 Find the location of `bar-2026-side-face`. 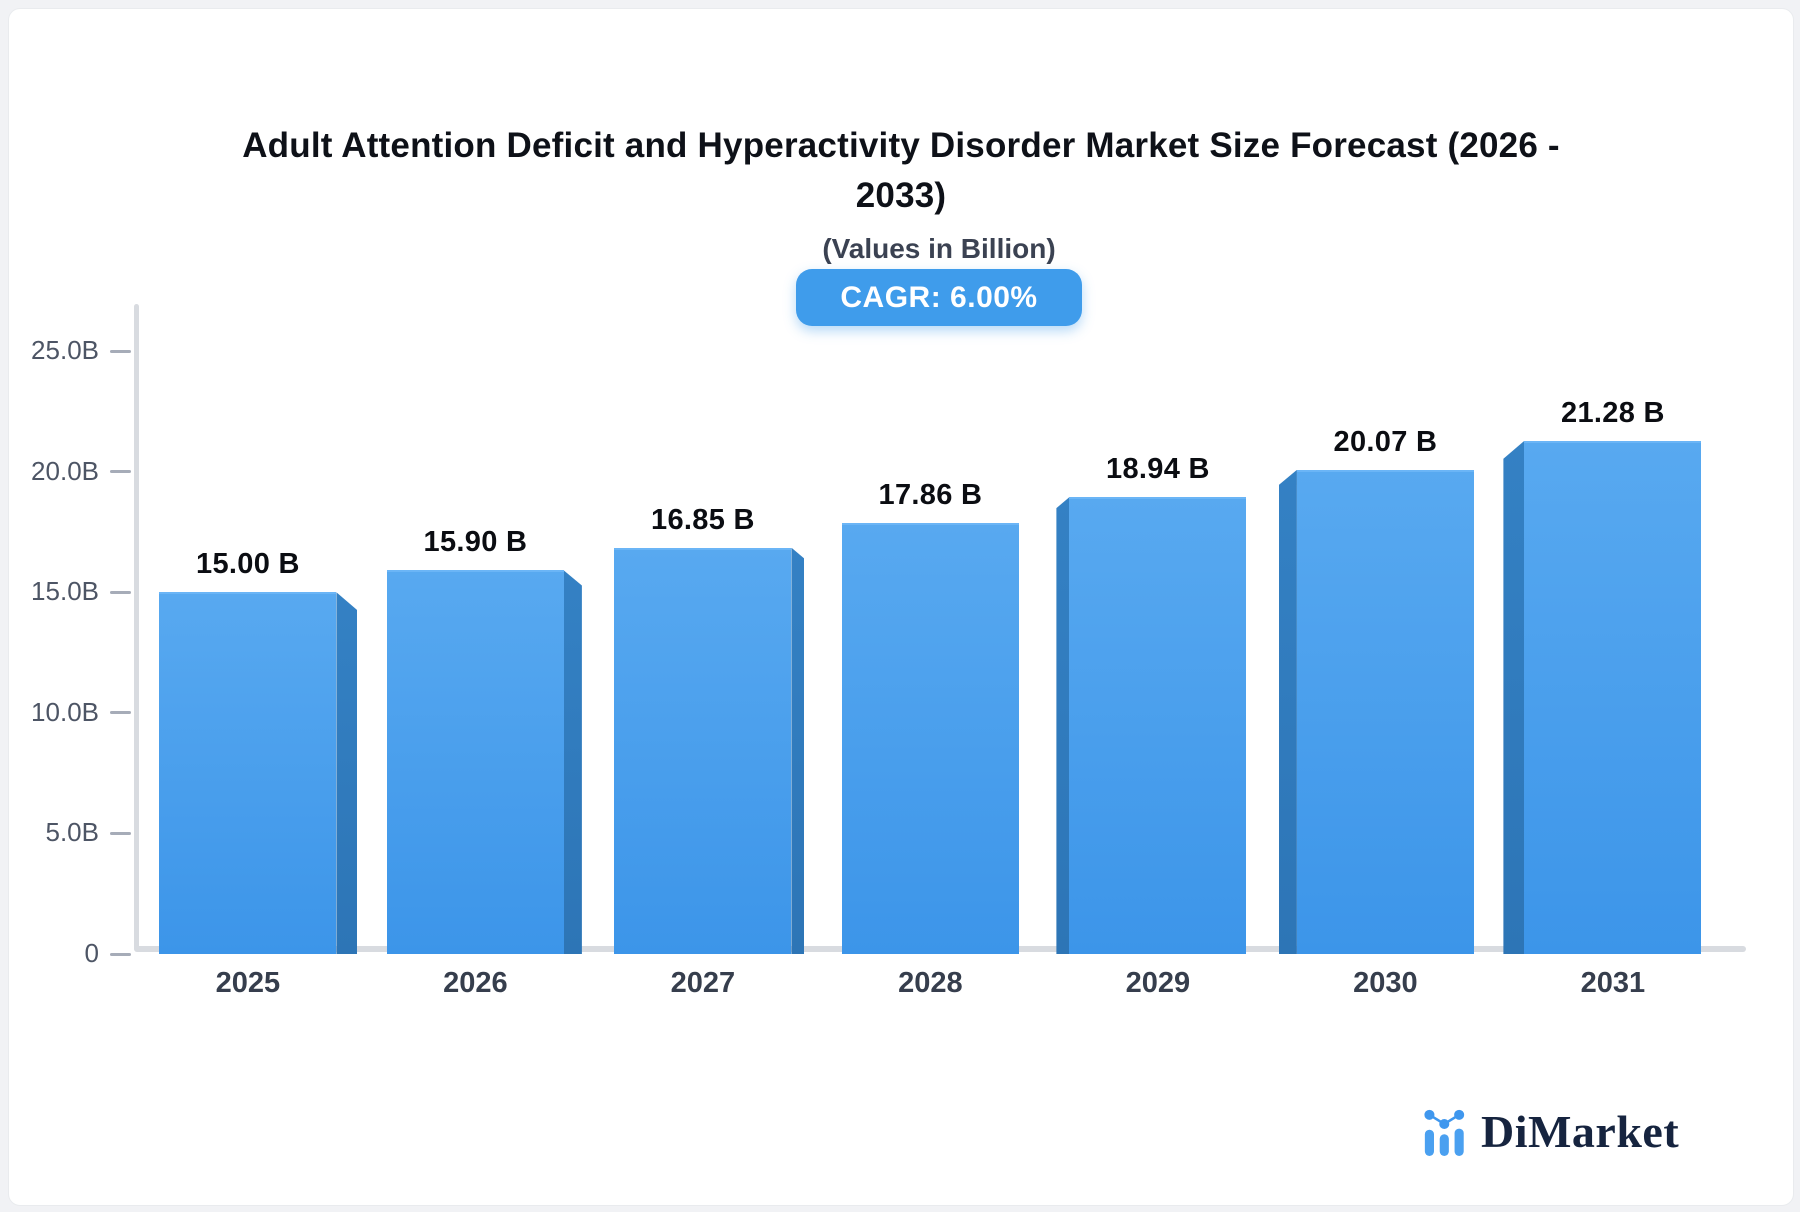

bar-2026-side-face is located at coordinates (572, 762).